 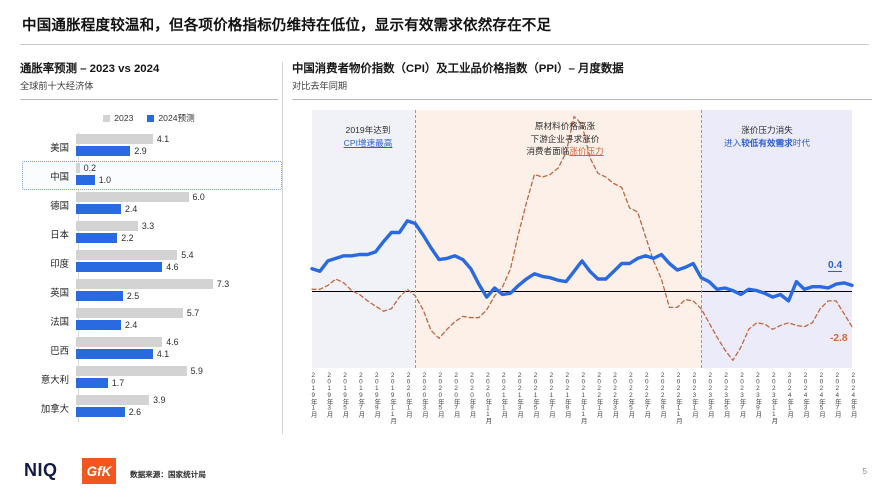 I want to click on bar-row-bars: 6.0 2.4, so click(x=177, y=204).